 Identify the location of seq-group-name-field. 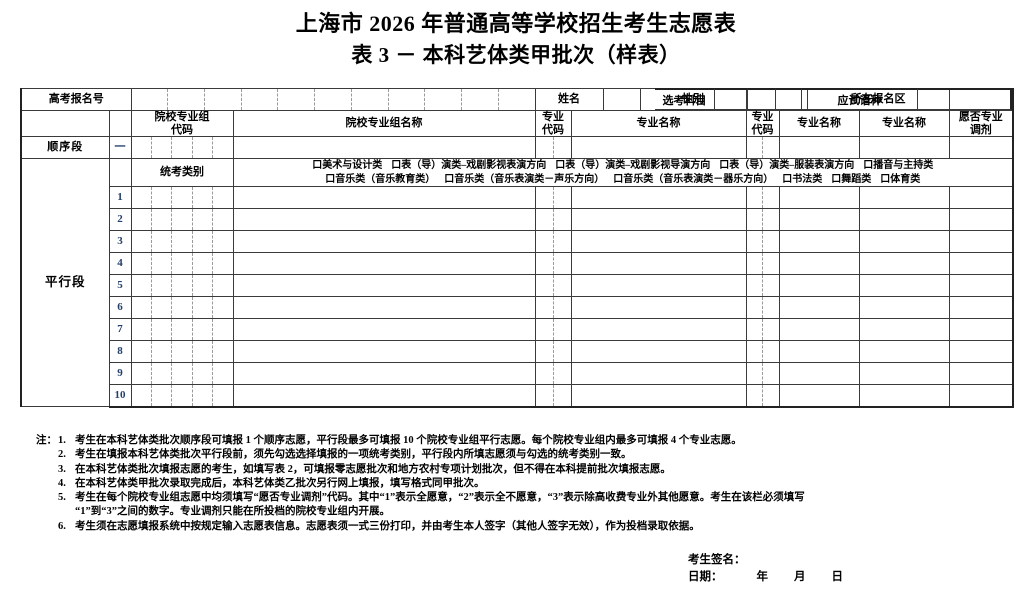
(384, 148).